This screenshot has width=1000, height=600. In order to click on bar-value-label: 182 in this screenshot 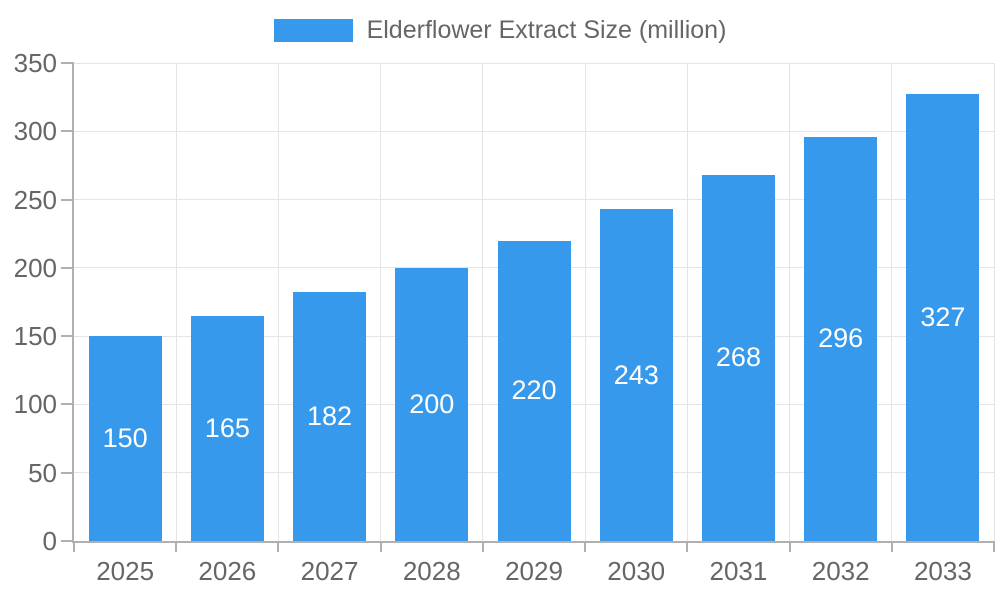, I will do `click(330, 416)`.